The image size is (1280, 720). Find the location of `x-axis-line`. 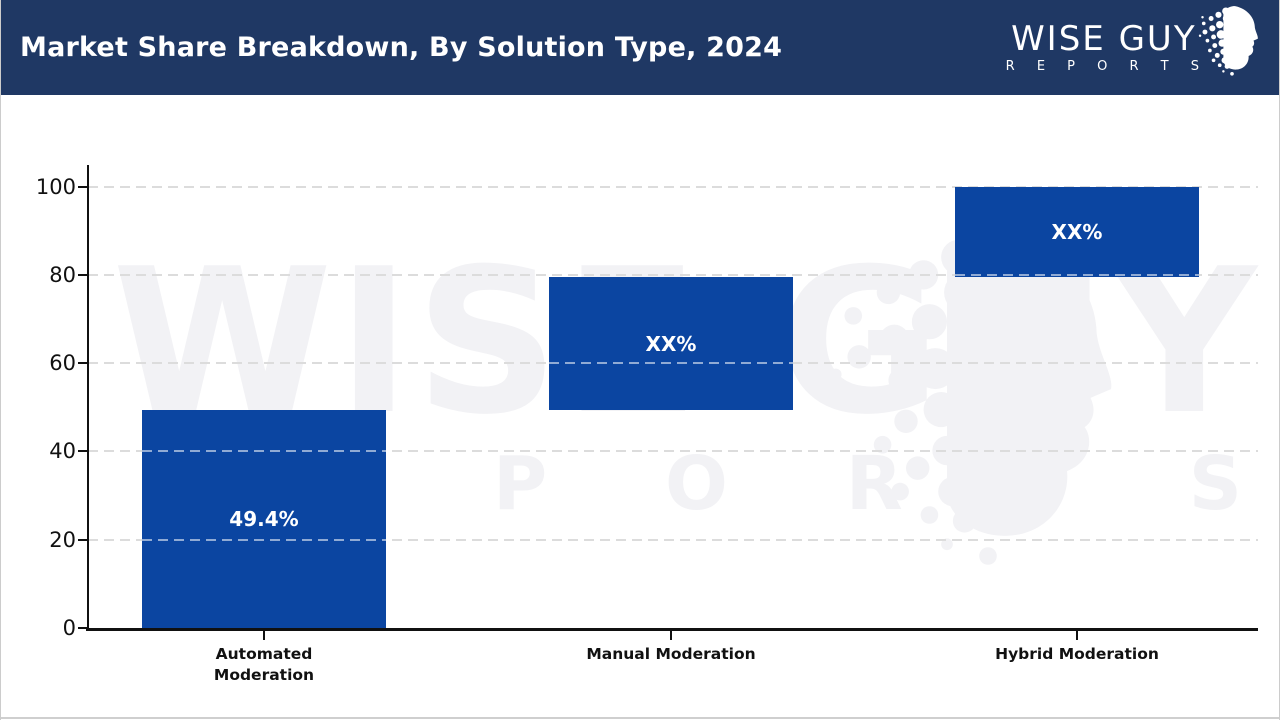

x-axis-line is located at coordinates (672, 629).